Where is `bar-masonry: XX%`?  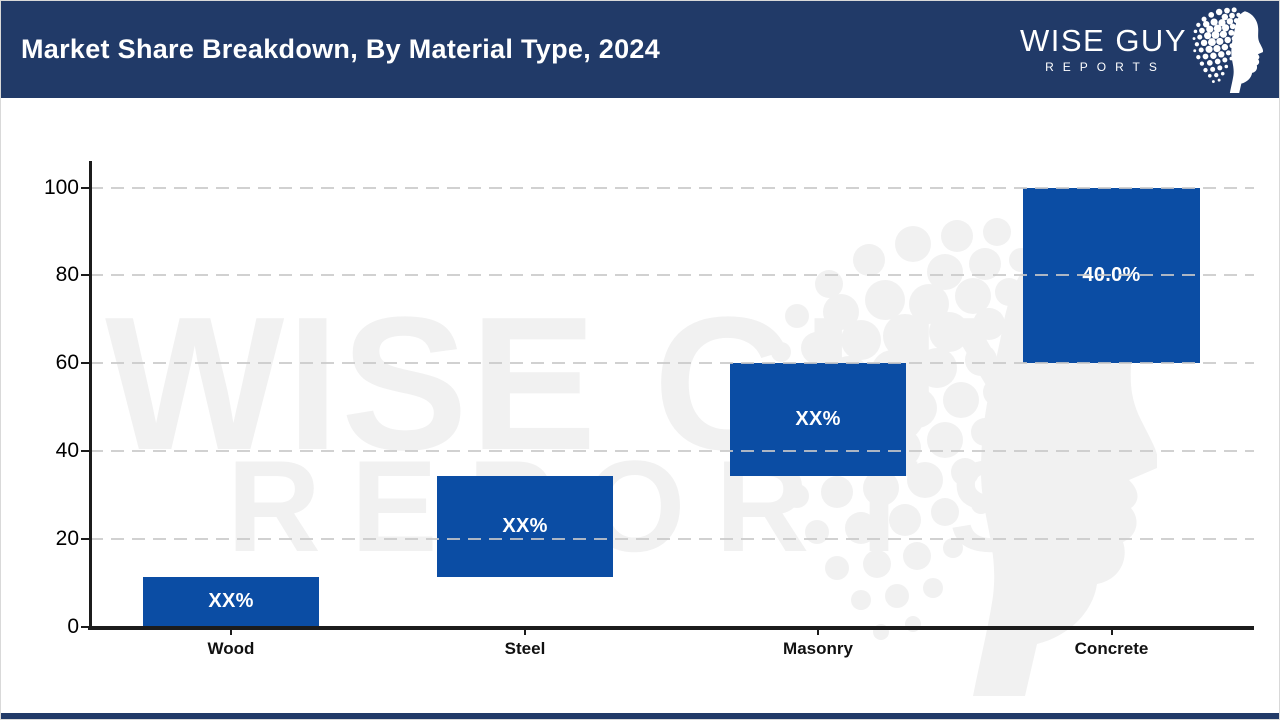
bar-masonry: XX% is located at coordinates (818, 419).